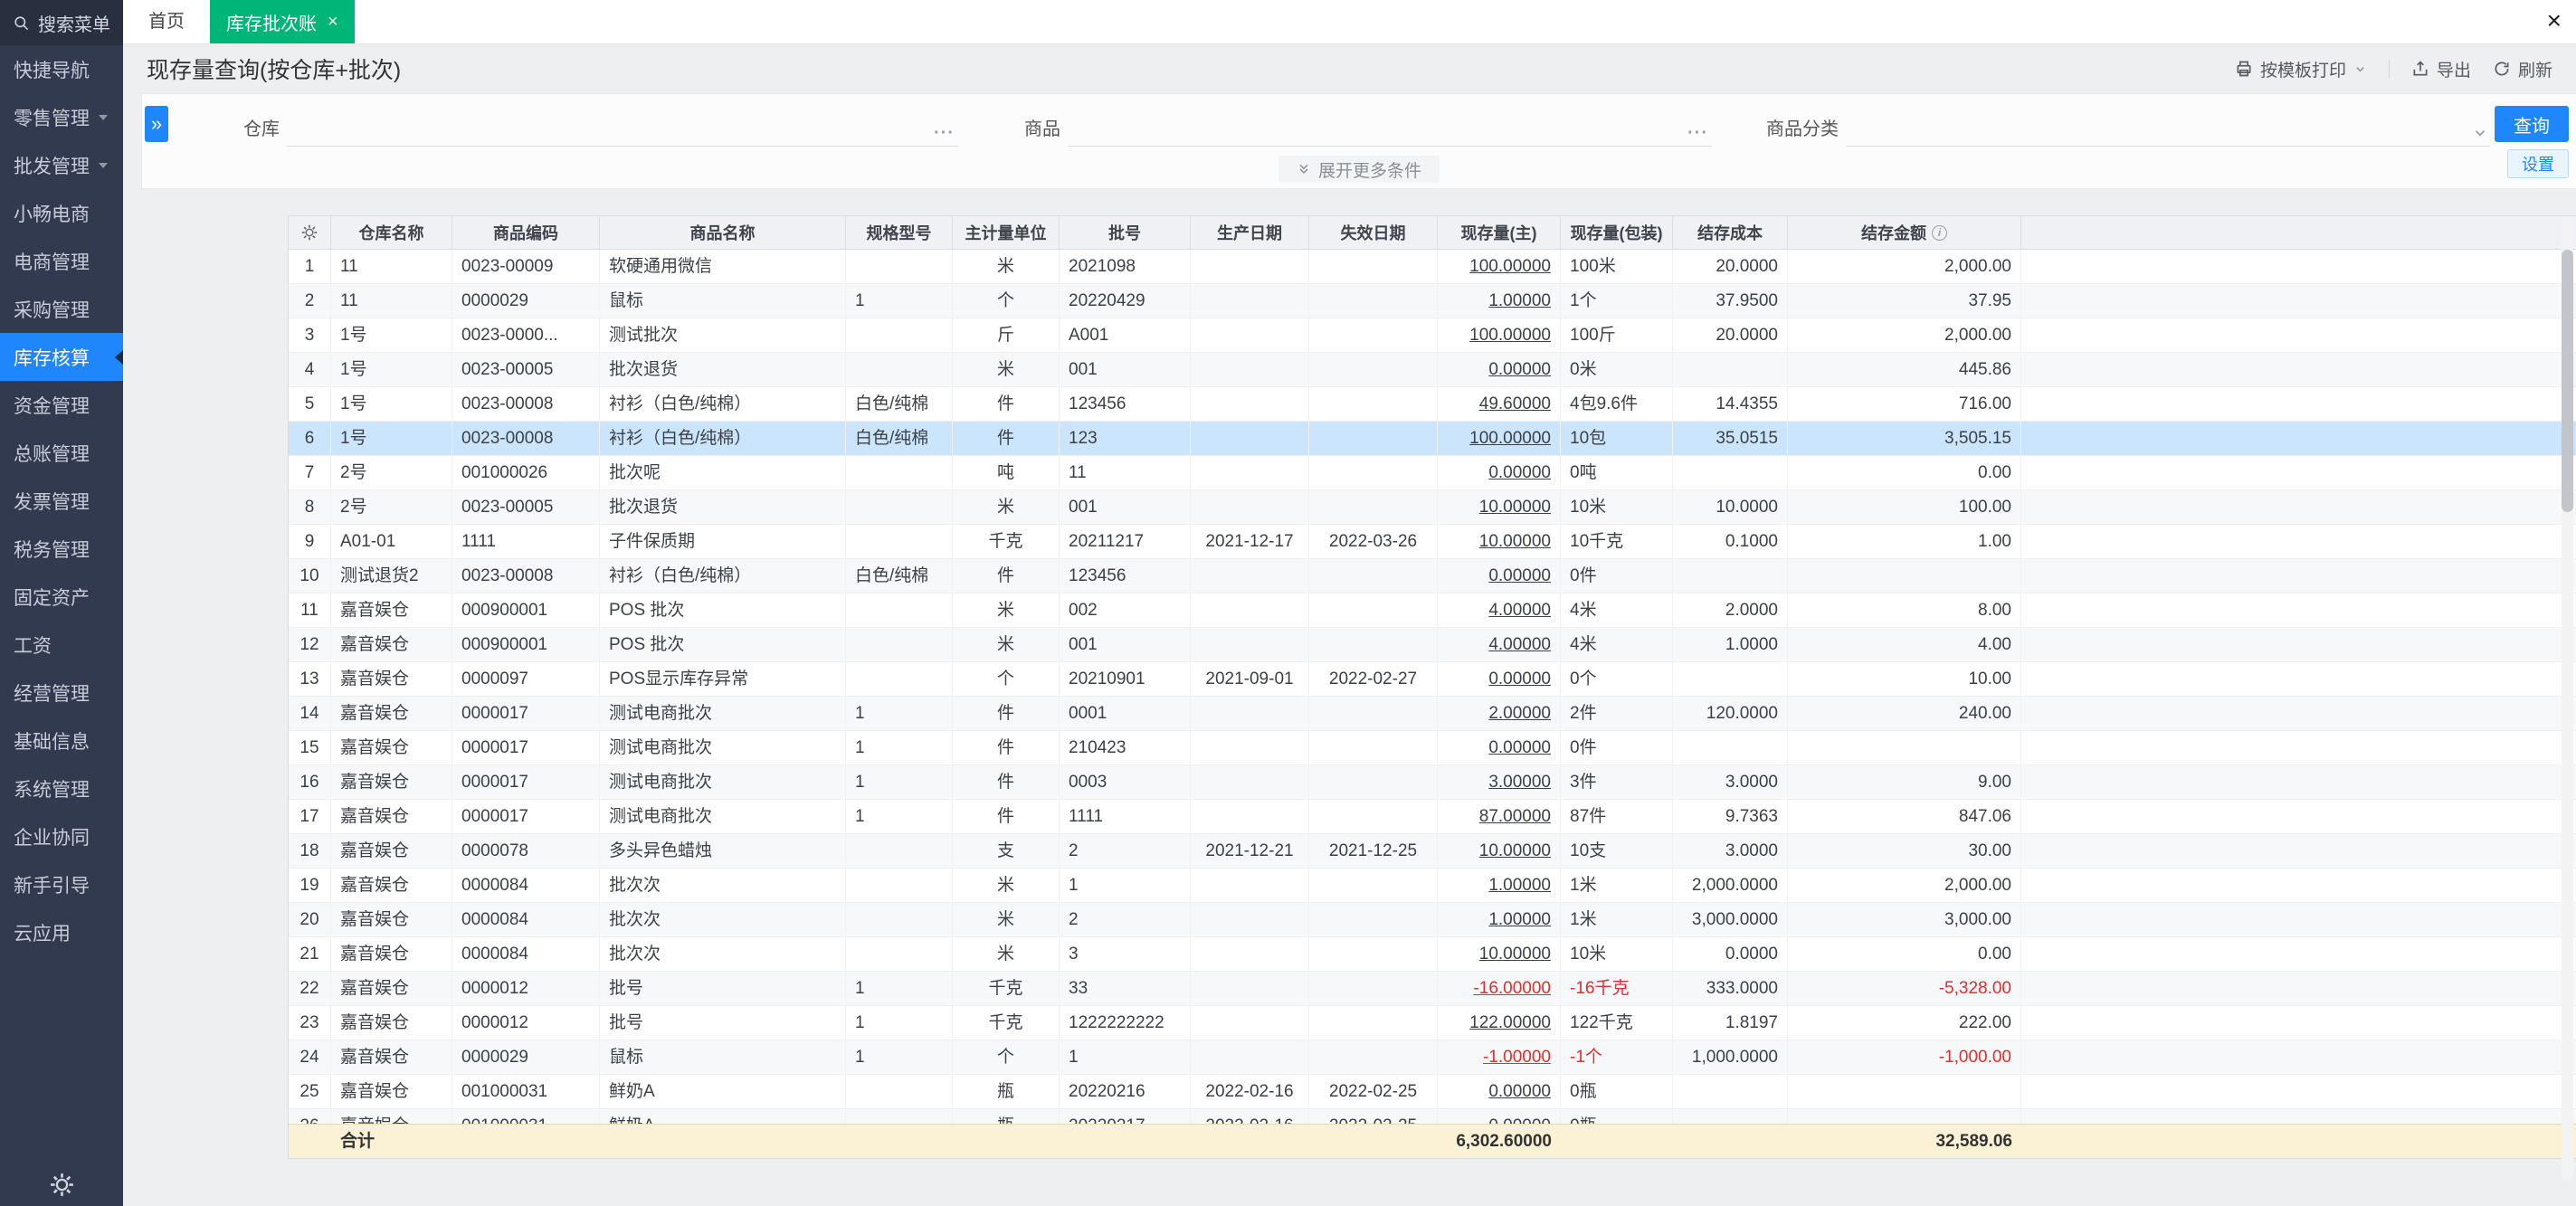  Describe the element at coordinates (391, 232) in the screenshot. I see `col-warehouse-name: 仓库名称` at that location.